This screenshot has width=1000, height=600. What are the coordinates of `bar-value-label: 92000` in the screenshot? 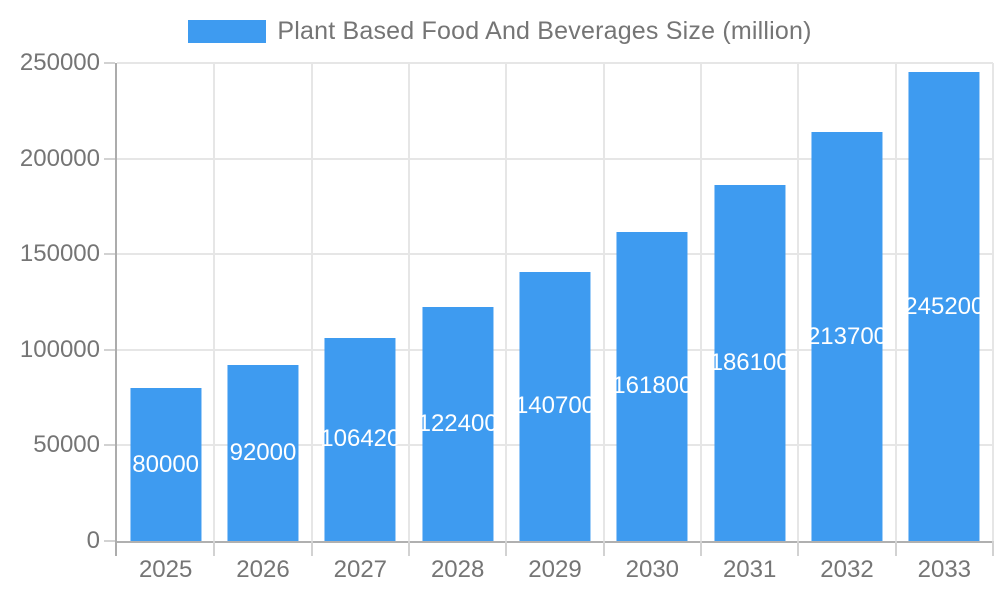 It's located at (263, 453).